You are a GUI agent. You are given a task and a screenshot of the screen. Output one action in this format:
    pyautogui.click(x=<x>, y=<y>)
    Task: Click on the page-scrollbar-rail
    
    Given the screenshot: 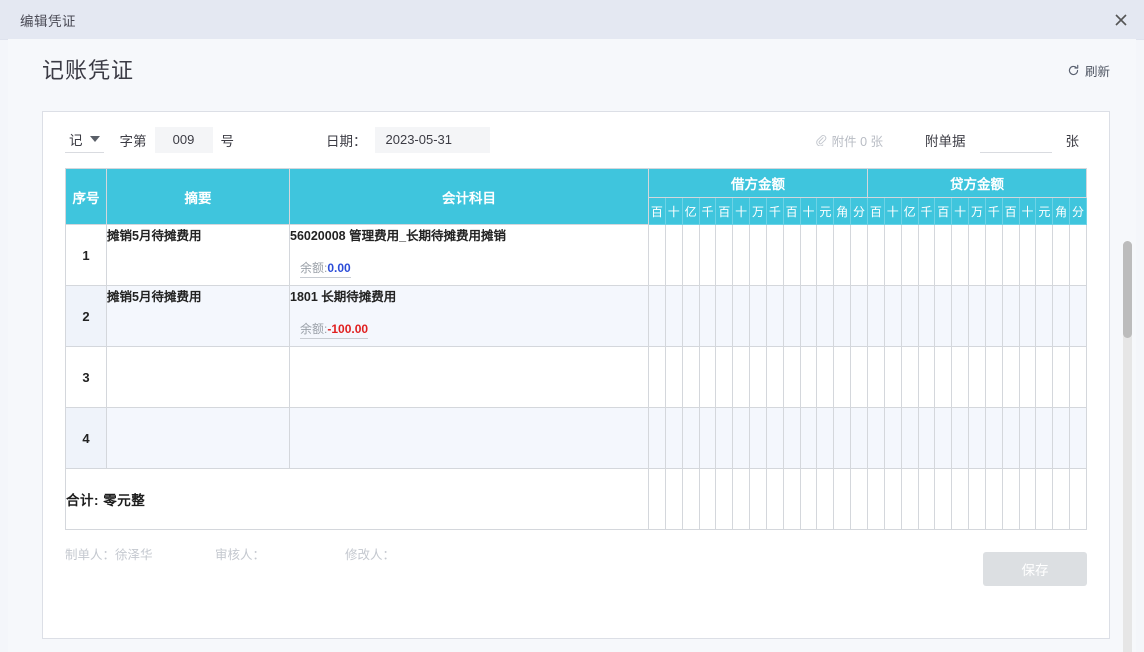 What is the action you would take?
    pyautogui.click(x=1127, y=446)
    